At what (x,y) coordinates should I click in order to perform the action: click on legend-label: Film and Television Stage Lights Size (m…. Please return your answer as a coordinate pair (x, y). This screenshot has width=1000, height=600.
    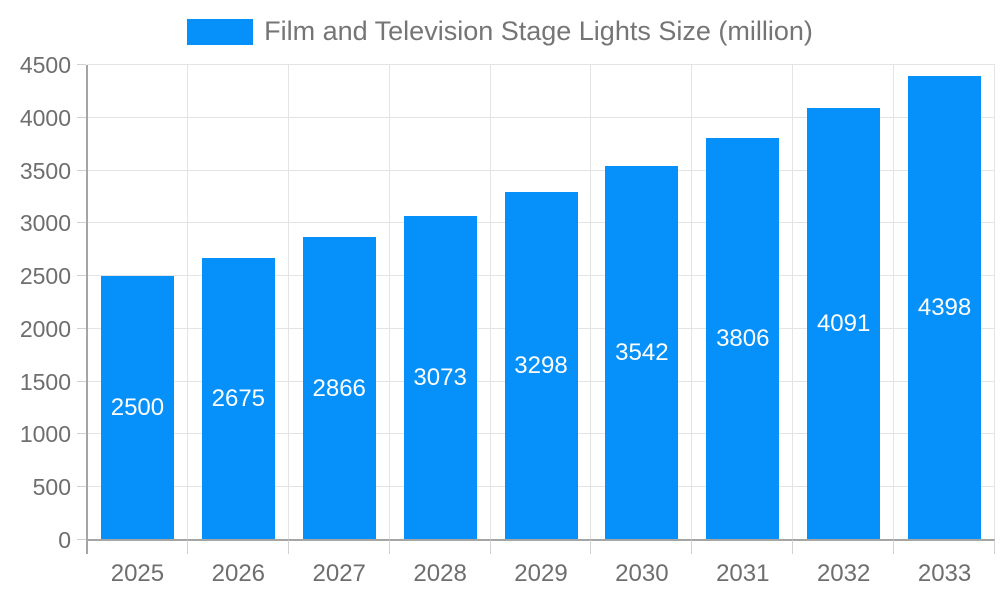
    Looking at the image, I should click on (538, 31).